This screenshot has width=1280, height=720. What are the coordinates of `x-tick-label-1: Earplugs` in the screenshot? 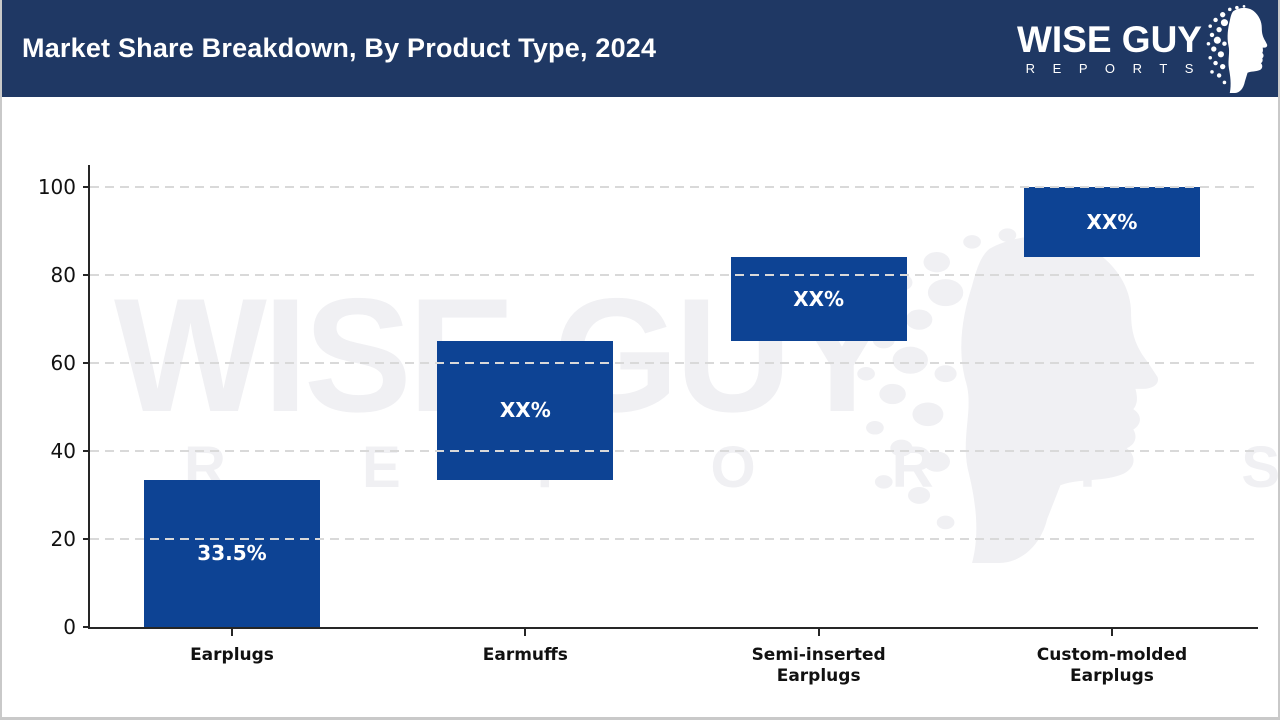 It's located at (232, 655).